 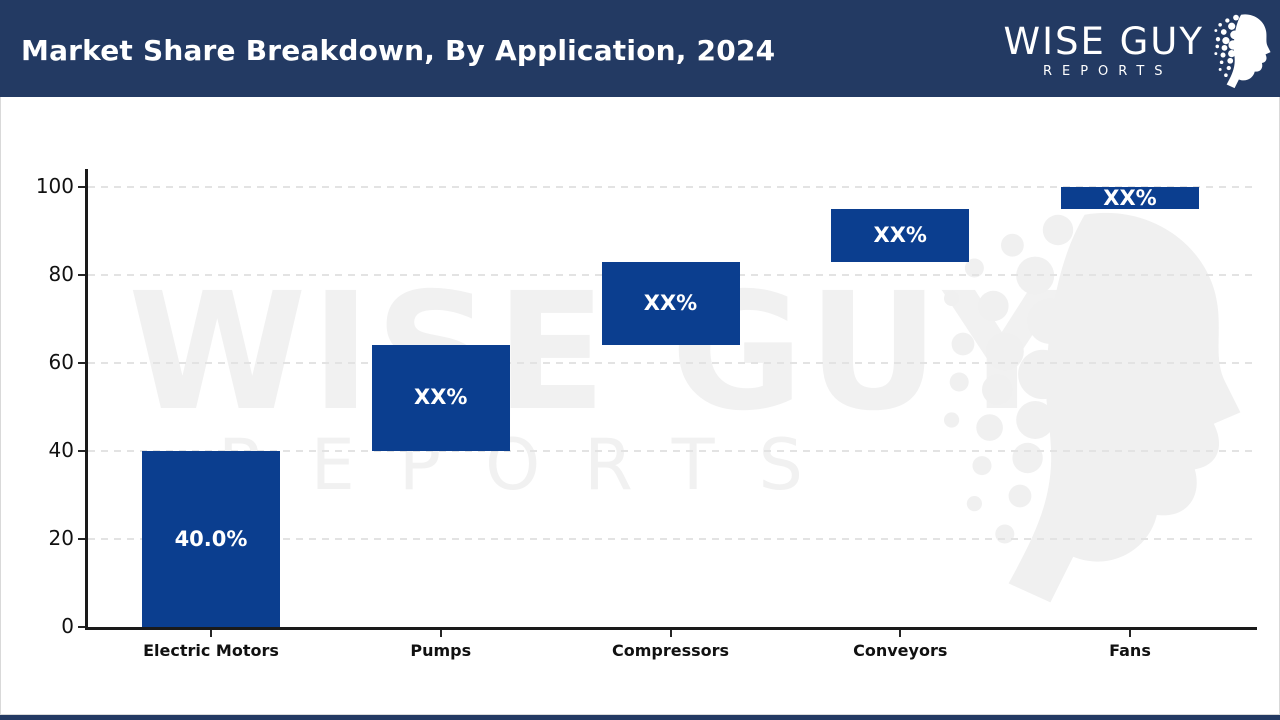 I want to click on bottom-border-line, so click(x=640, y=714).